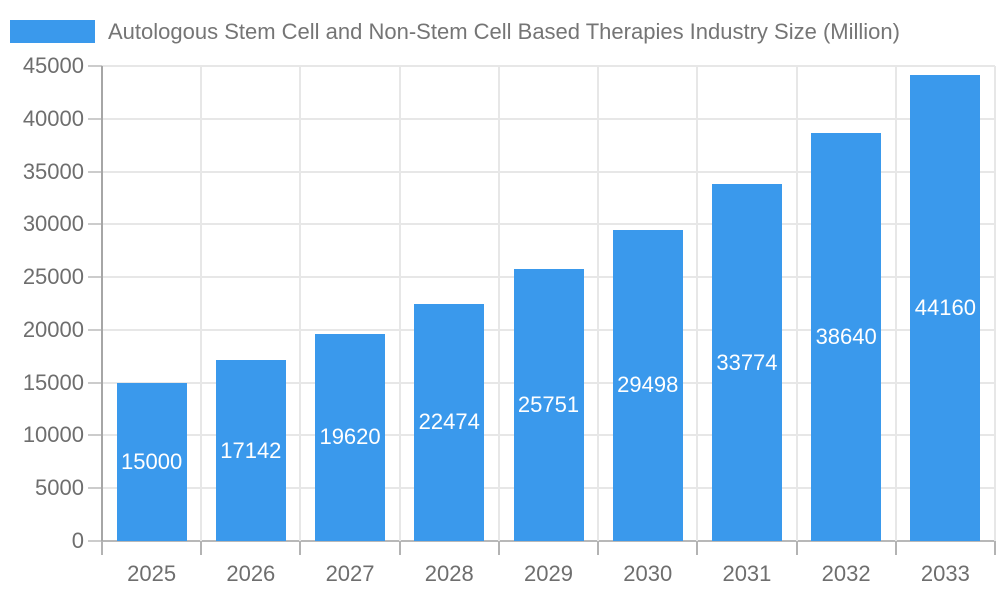 The image size is (1000, 600). Describe the element at coordinates (53, 435) in the screenshot. I see `y-axis-label: 10000` at that location.